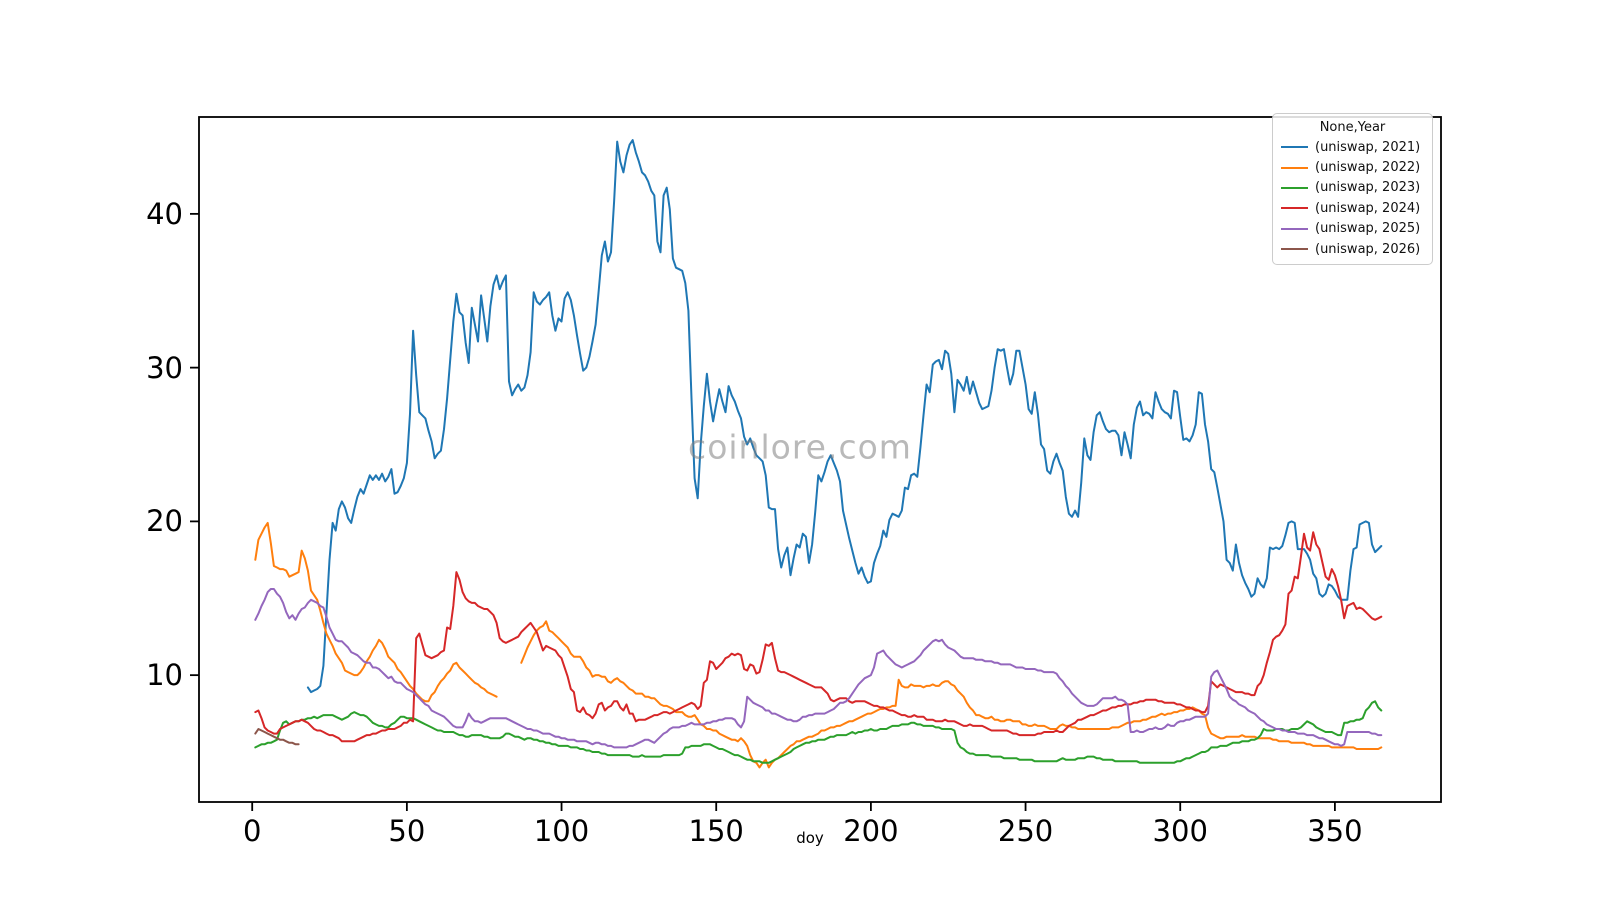 Image resolution: width=1600 pixels, height=900 pixels. What do you see at coordinates (810, 838) in the screenshot?
I see `x-axis-label: doy` at bounding box center [810, 838].